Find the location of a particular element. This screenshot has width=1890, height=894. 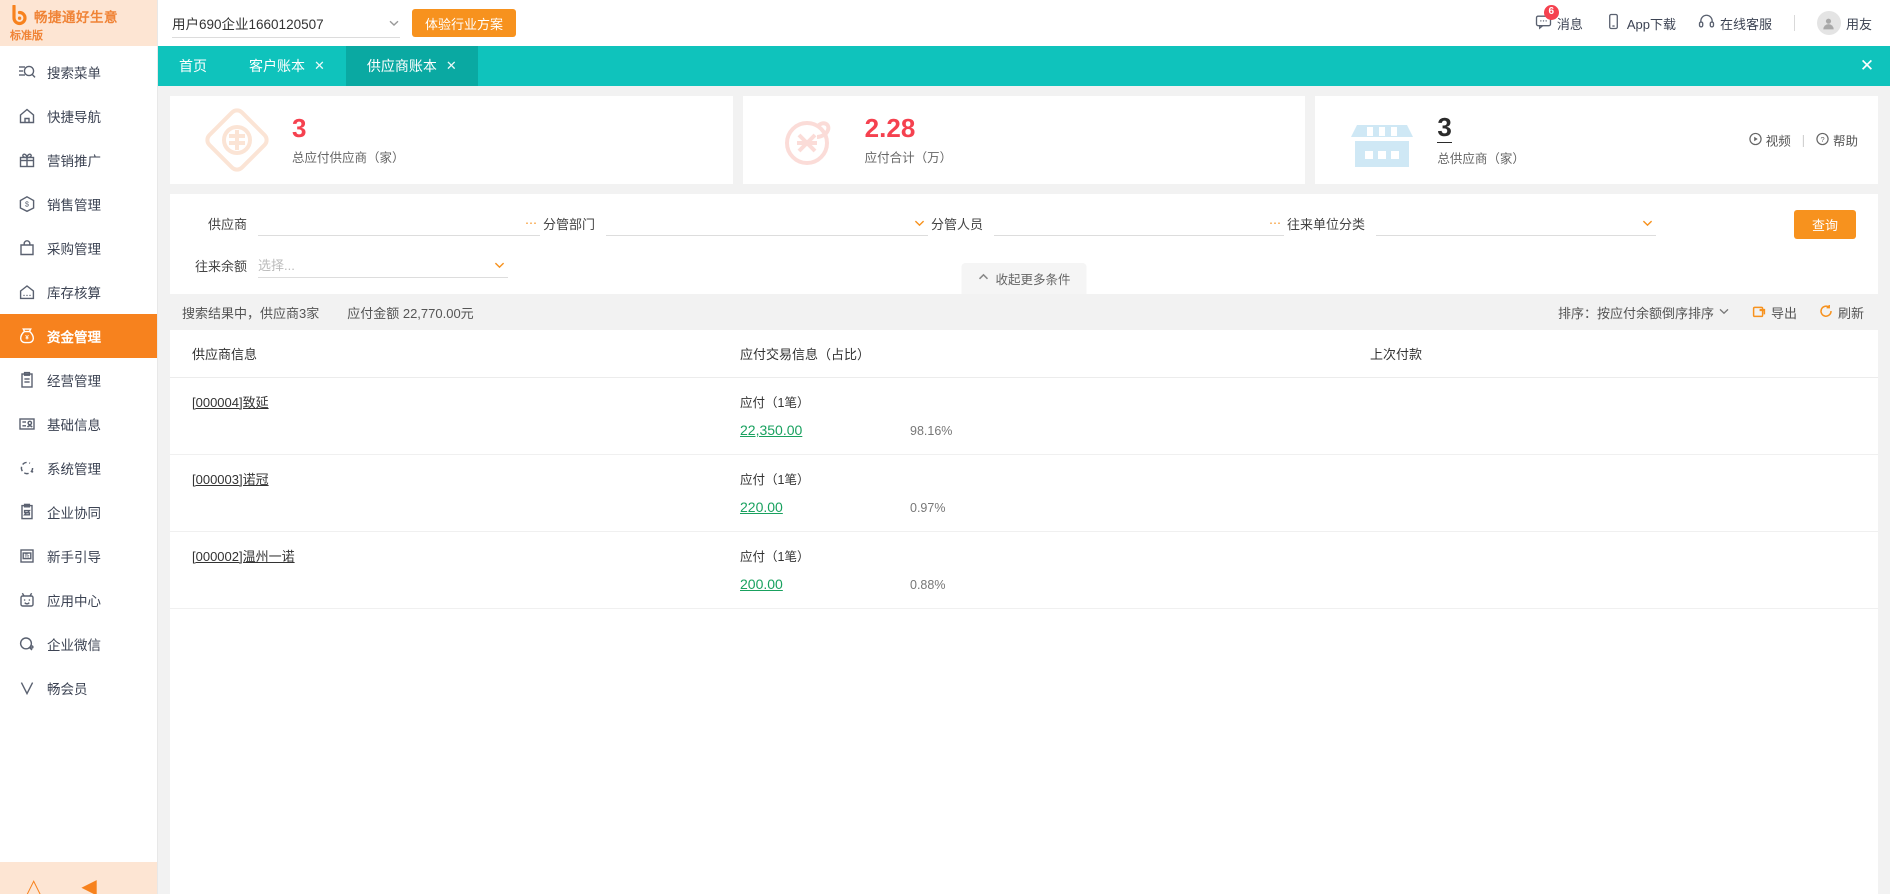

messages-button: 消息 6 is located at coordinates (1559, 19).